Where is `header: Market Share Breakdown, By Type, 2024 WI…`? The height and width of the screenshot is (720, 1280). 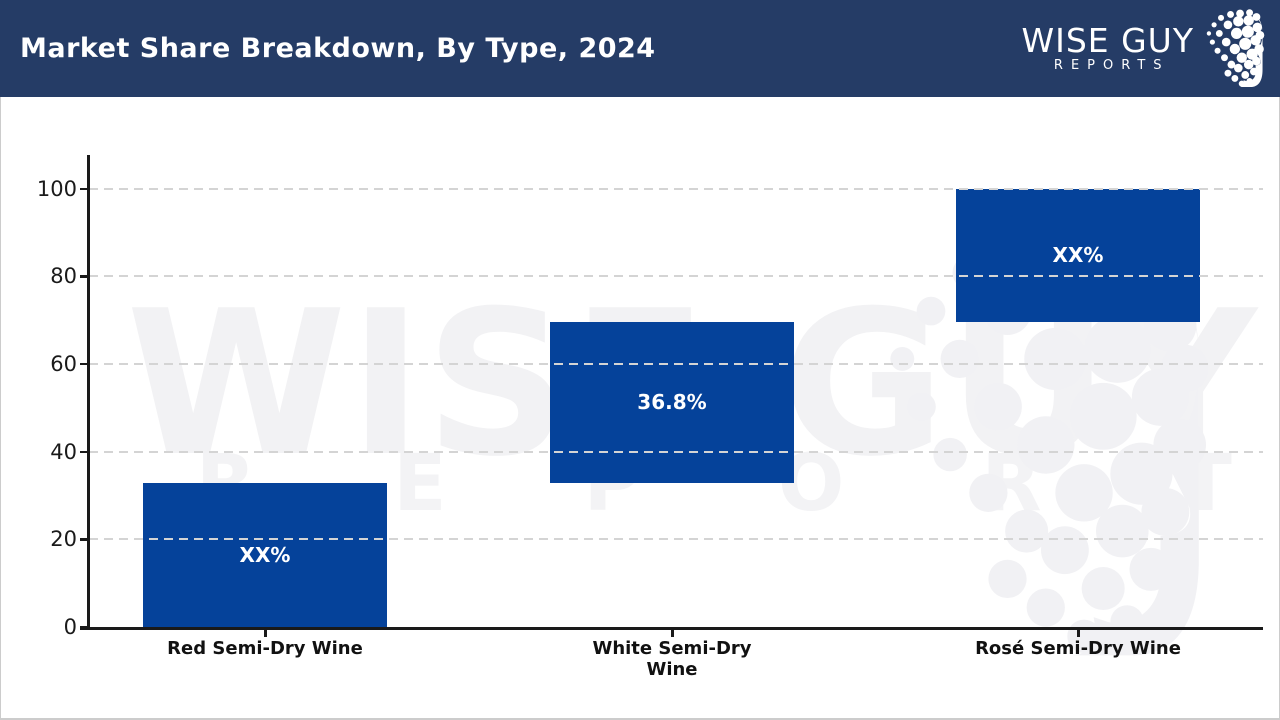 header: Market Share Breakdown, By Type, 2024 WI… is located at coordinates (640, 48).